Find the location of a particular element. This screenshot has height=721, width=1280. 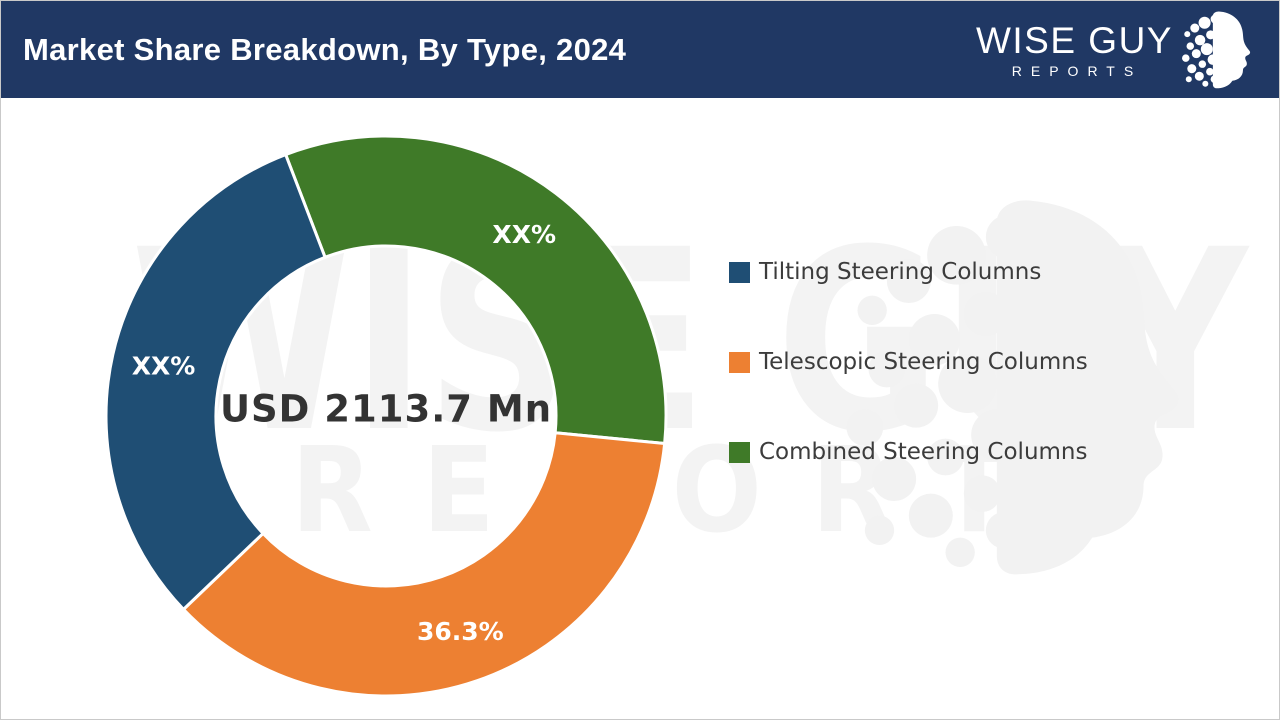

legend-item-combined: Combined Steering Columns is located at coordinates (908, 452).